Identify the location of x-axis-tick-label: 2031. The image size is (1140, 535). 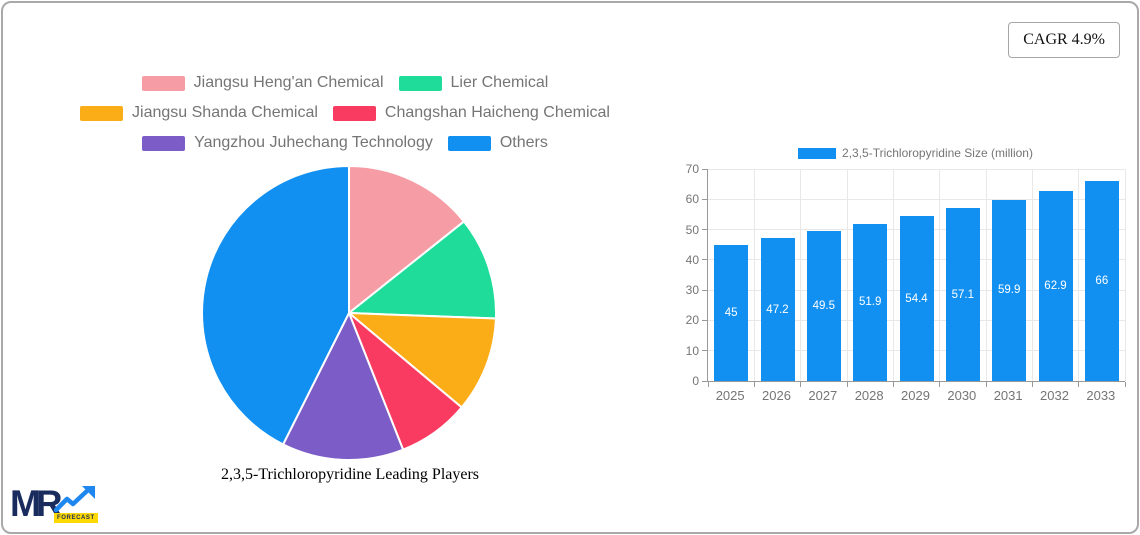
(1008, 395).